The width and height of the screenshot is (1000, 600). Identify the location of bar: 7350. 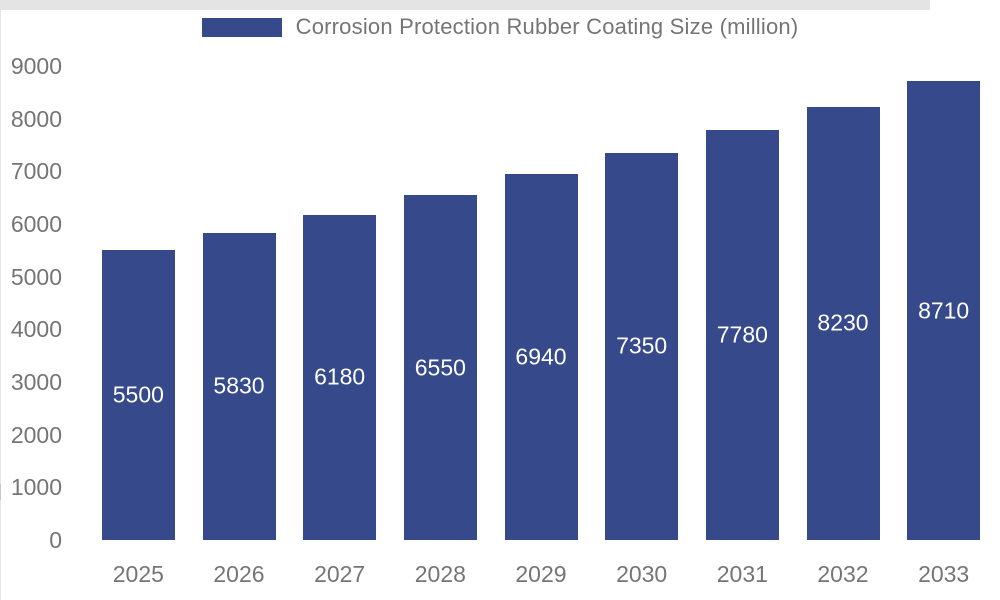
(642, 346).